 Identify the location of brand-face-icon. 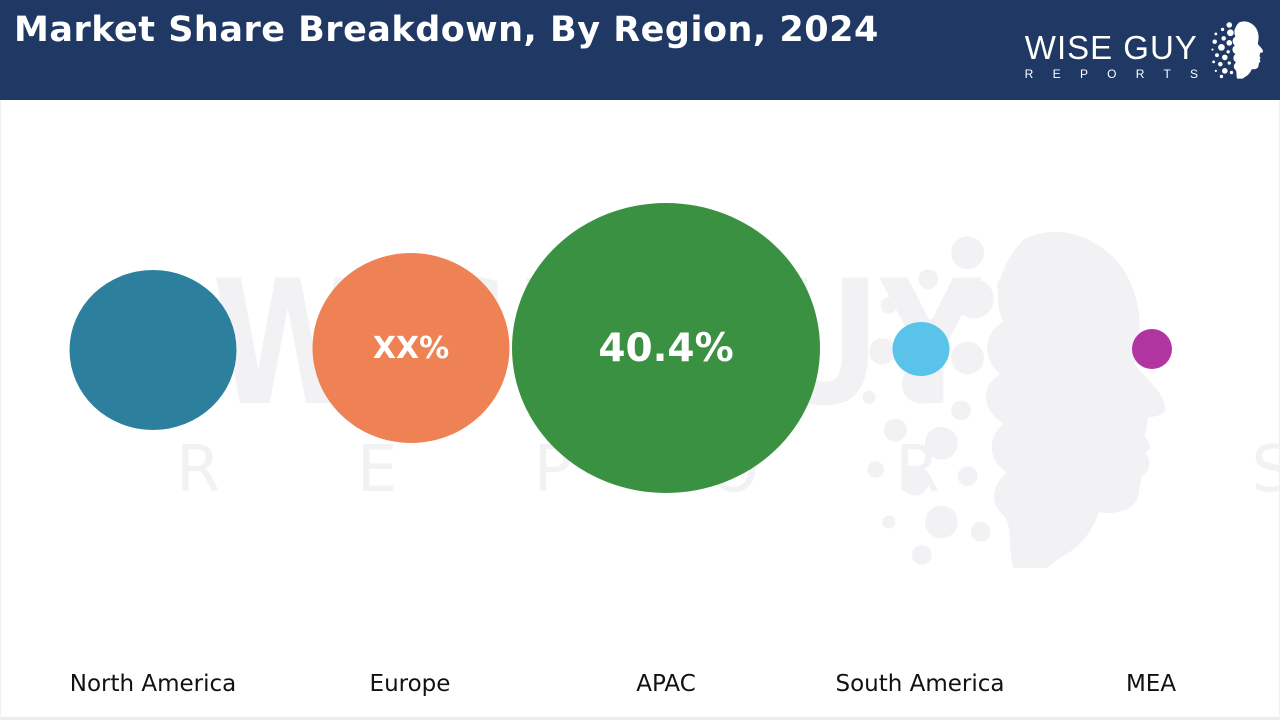
(1237, 50).